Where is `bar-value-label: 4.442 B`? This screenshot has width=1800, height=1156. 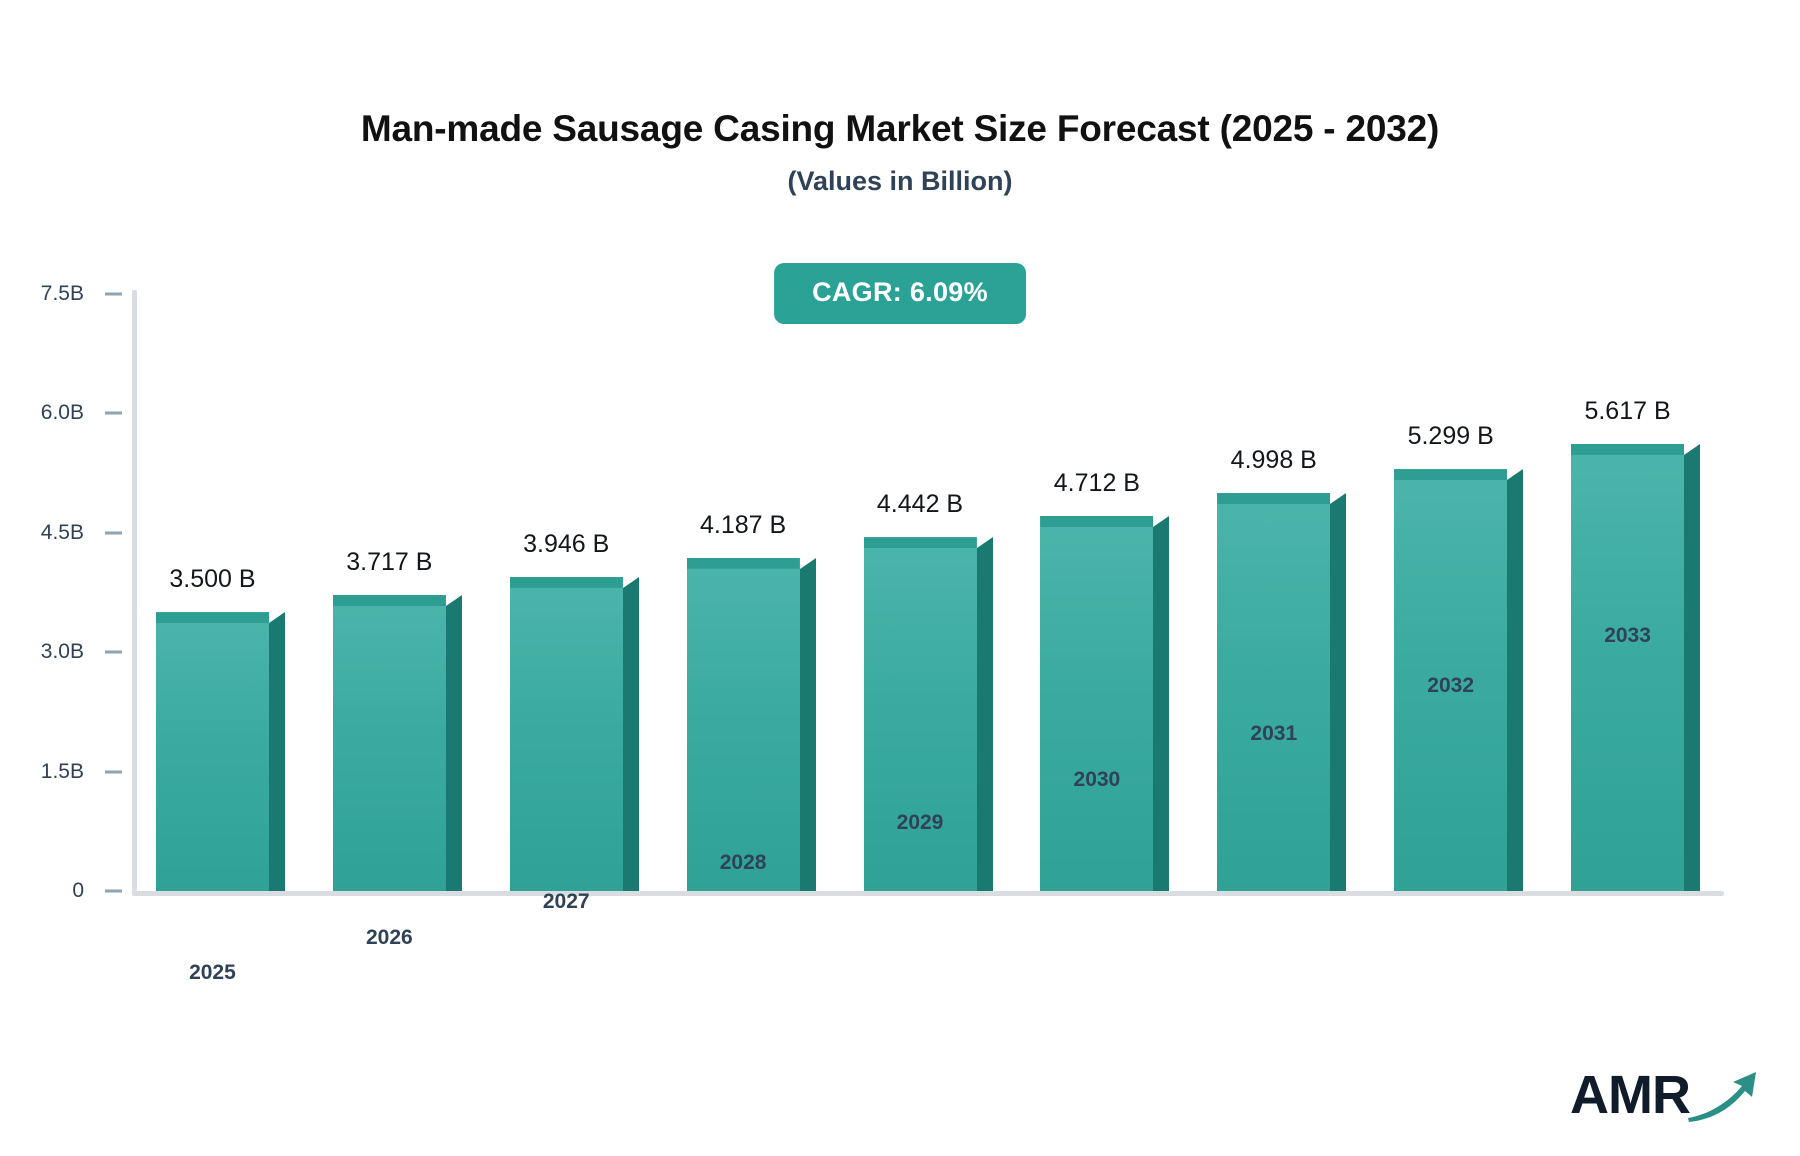
bar-value-label: 4.442 B is located at coordinates (920, 504).